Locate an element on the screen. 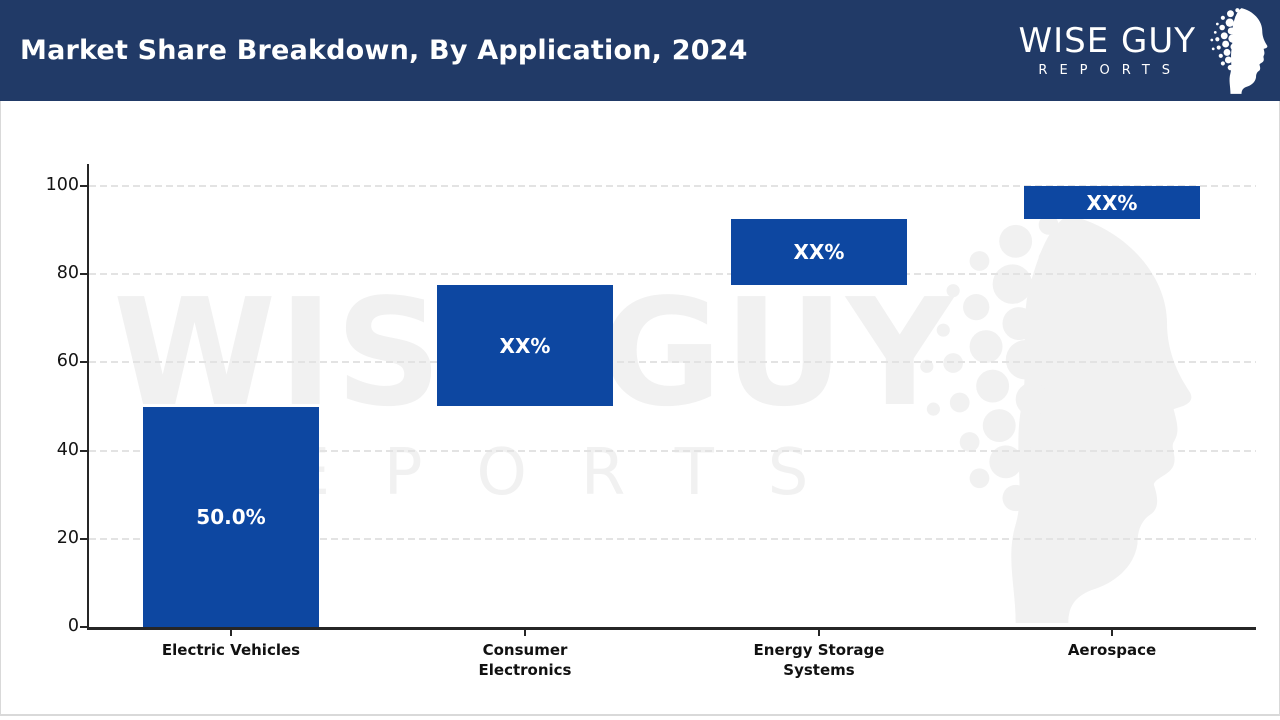 The height and width of the screenshot is (720, 1280). y-tick-label: 0 is located at coordinates (73, 626).